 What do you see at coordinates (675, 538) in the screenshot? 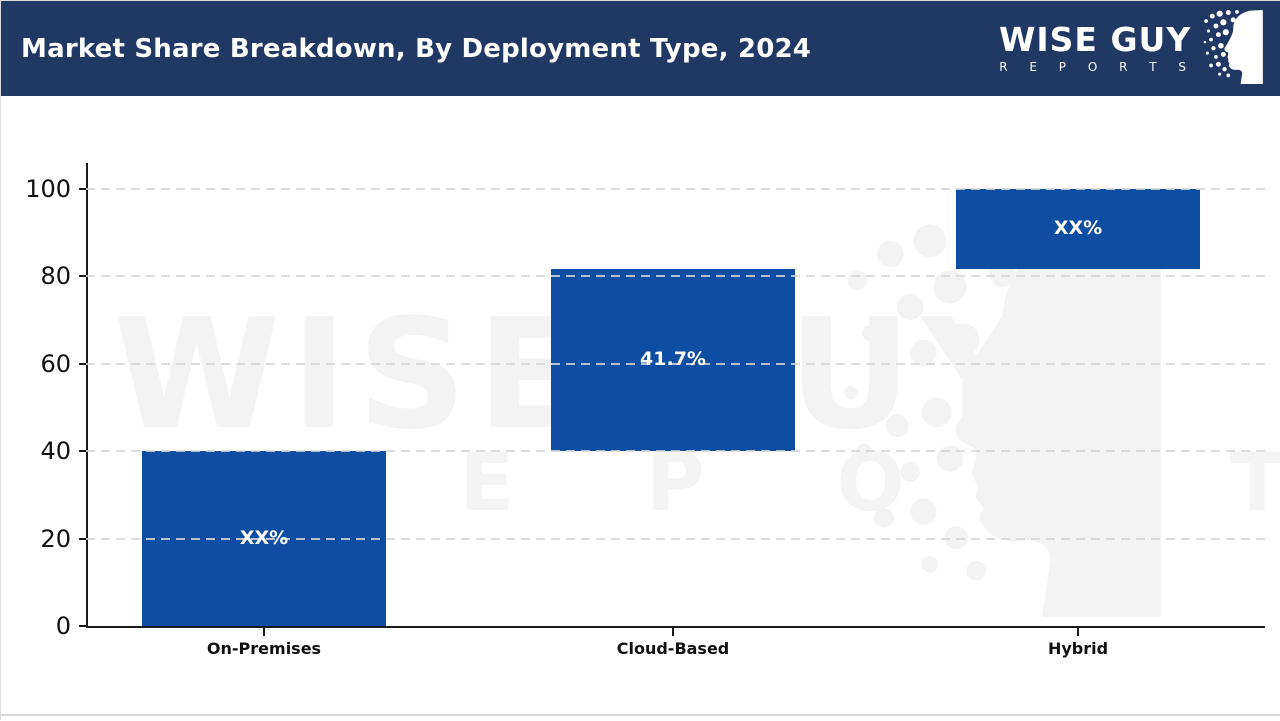
I see `gridline-y20` at bounding box center [675, 538].